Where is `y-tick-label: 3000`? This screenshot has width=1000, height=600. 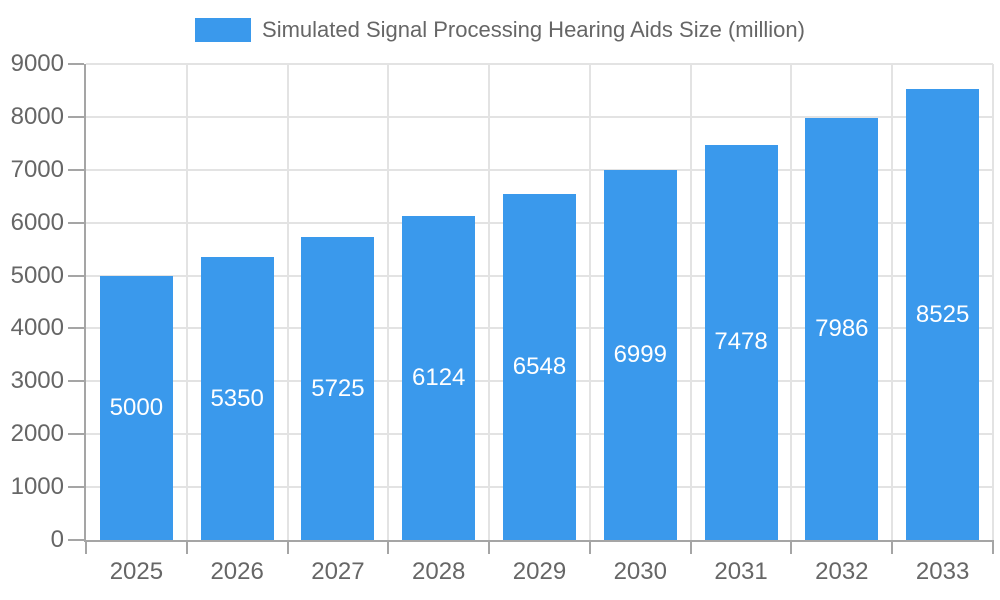 y-tick-label: 3000 is located at coordinates (37, 381).